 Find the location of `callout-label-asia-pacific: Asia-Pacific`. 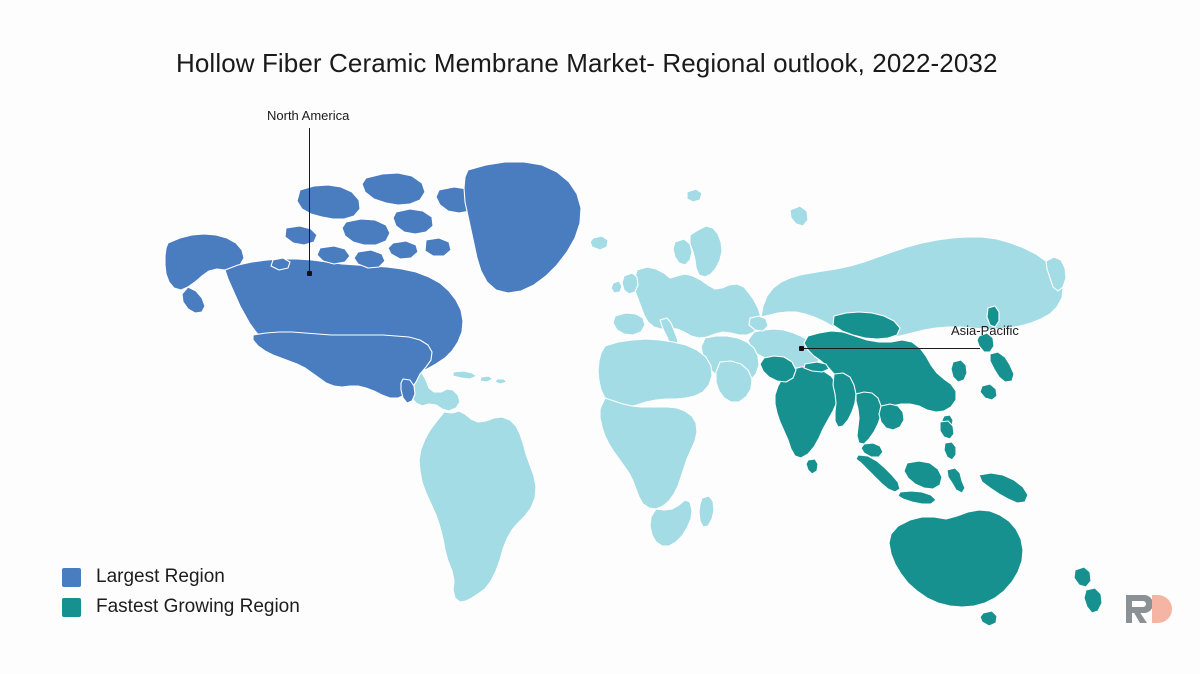

callout-label-asia-pacific: Asia-Pacific is located at coordinates (985, 330).